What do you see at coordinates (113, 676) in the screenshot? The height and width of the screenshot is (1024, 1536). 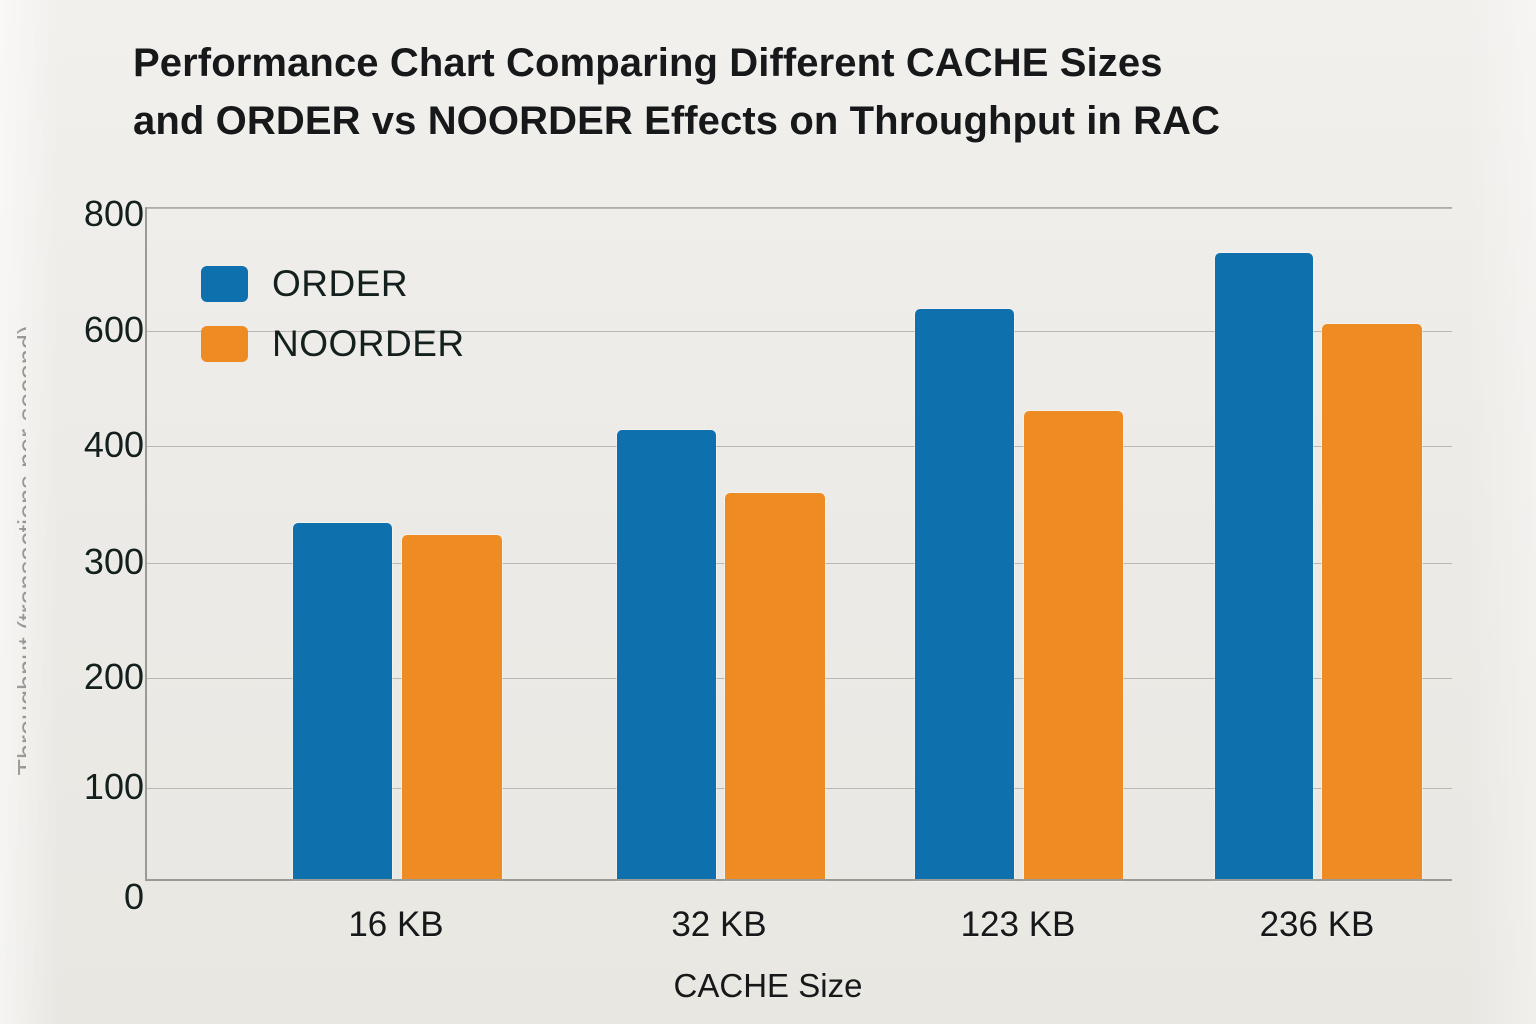 I see `y-tick-label-200: 200` at bounding box center [113, 676].